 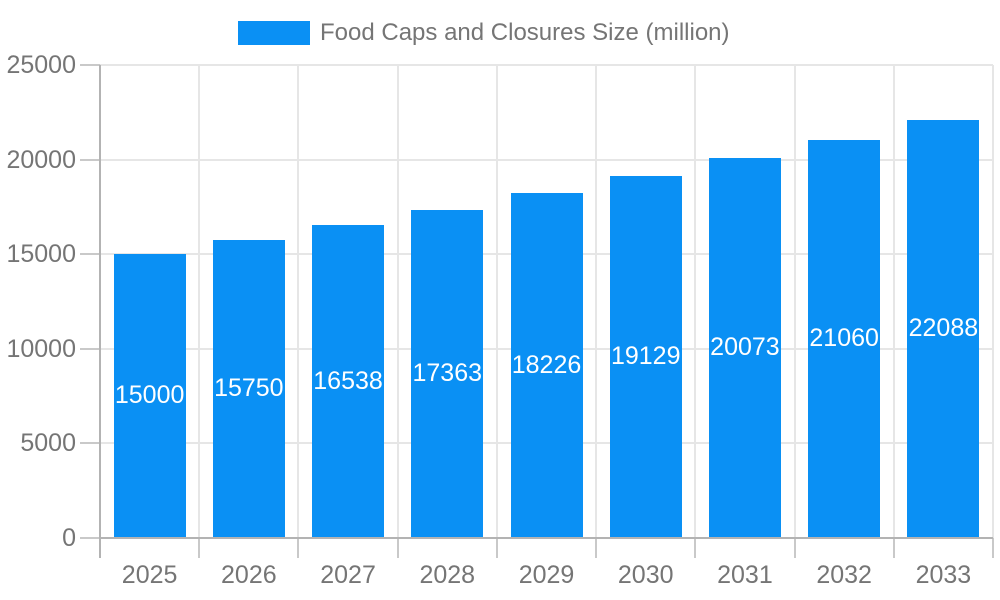 What do you see at coordinates (745, 575) in the screenshot?
I see `x-axis-label: 2031` at bounding box center [745, 575].